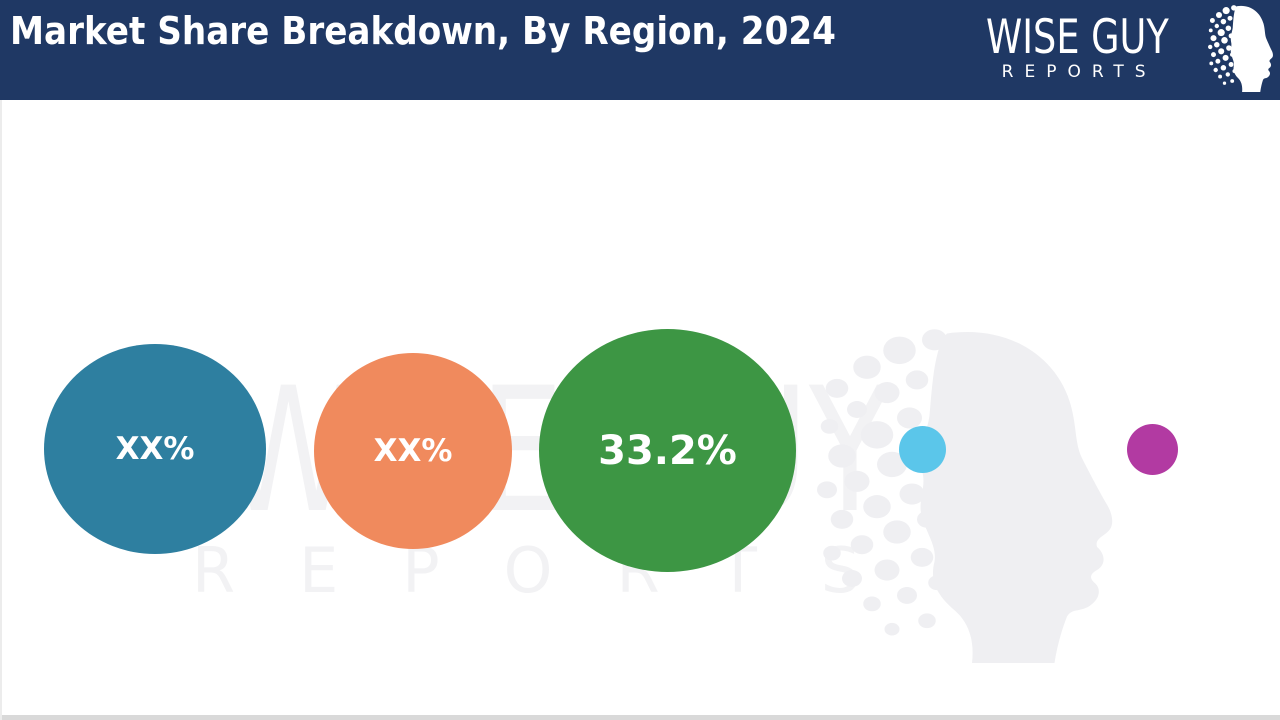 The image size is (1280, 720). I want to click on watermark-subtitle: REPORTS, so click(558, 570).